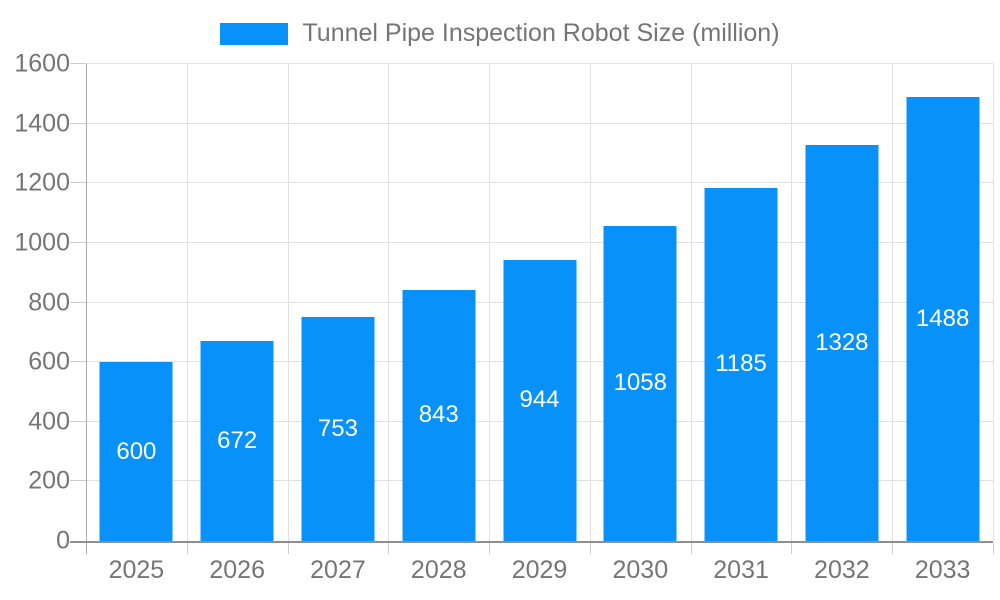 The image size is (1000, 600). I want to click on bar-value-label: 944, so click(539, 400).